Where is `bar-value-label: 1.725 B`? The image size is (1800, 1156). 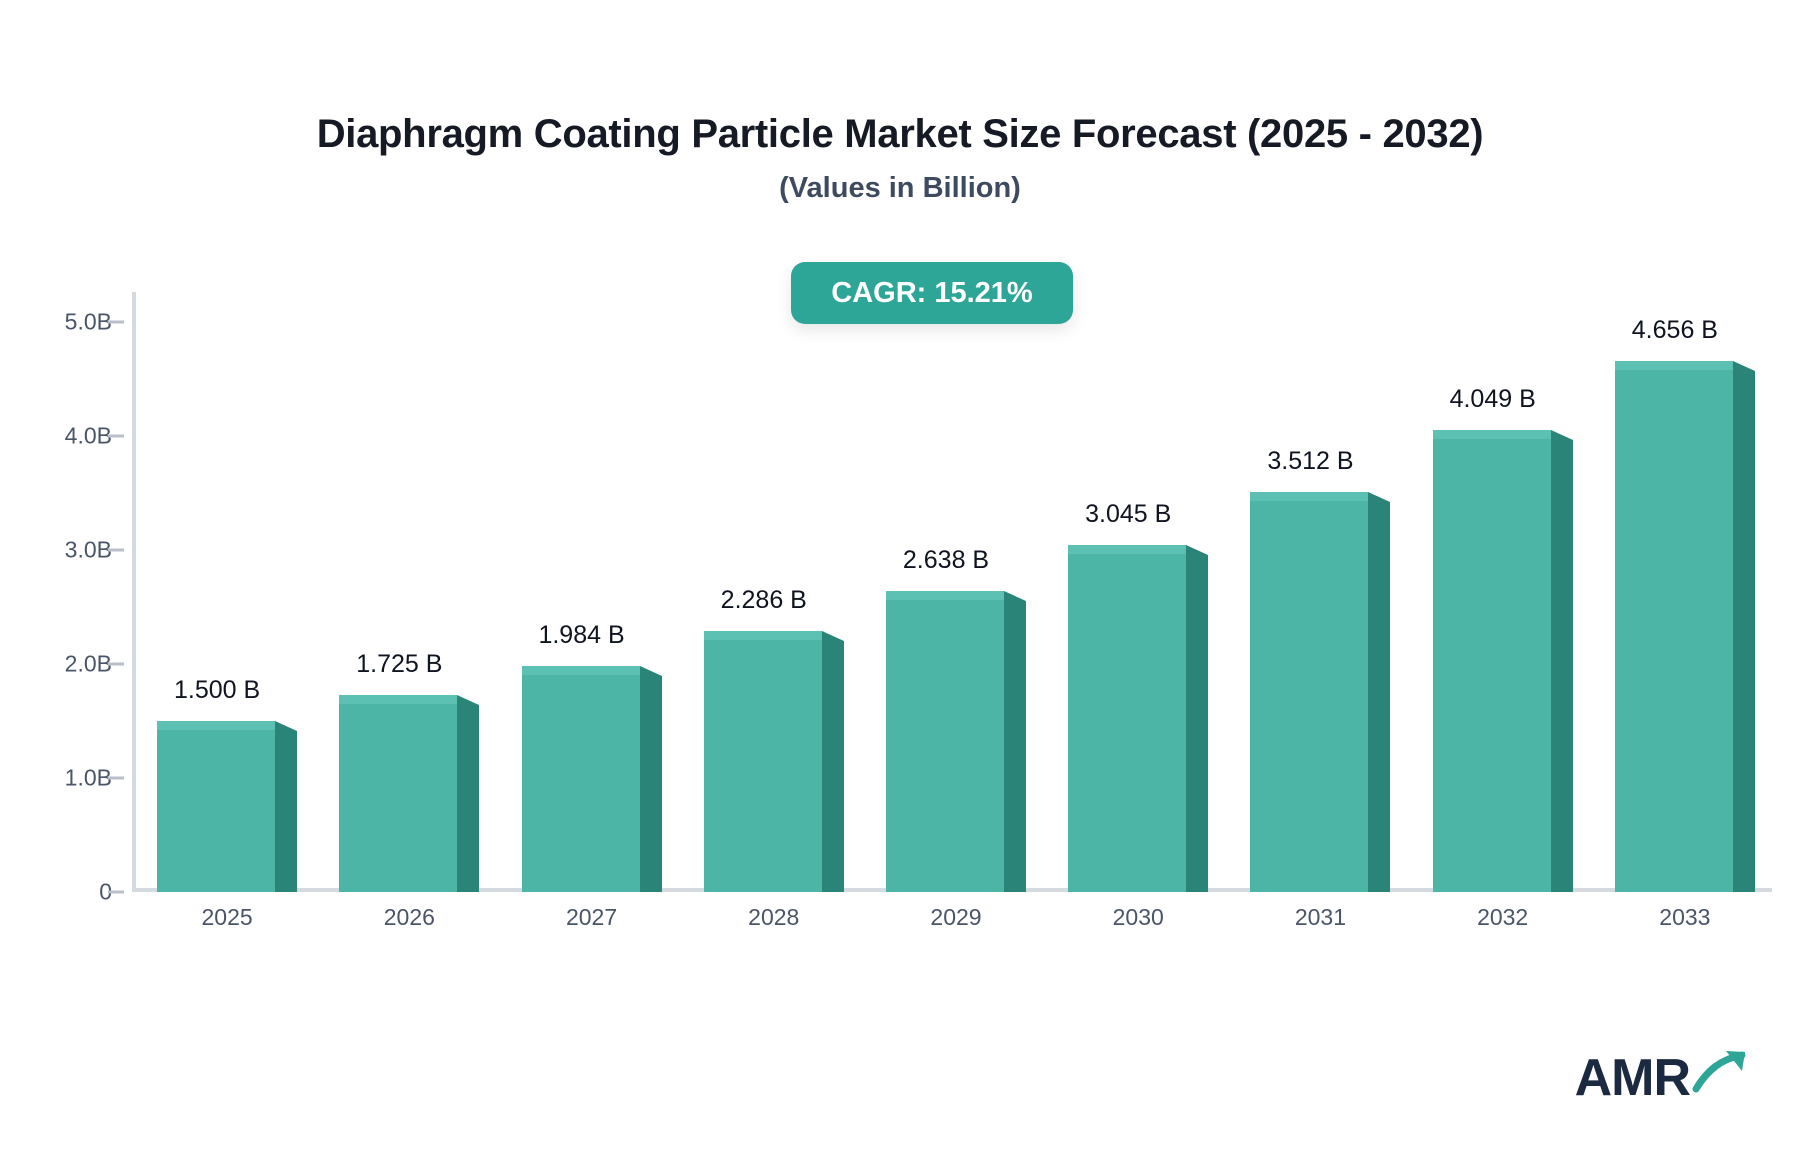 bar-value-label: 1.725 B is located at coordinates (399, 664).